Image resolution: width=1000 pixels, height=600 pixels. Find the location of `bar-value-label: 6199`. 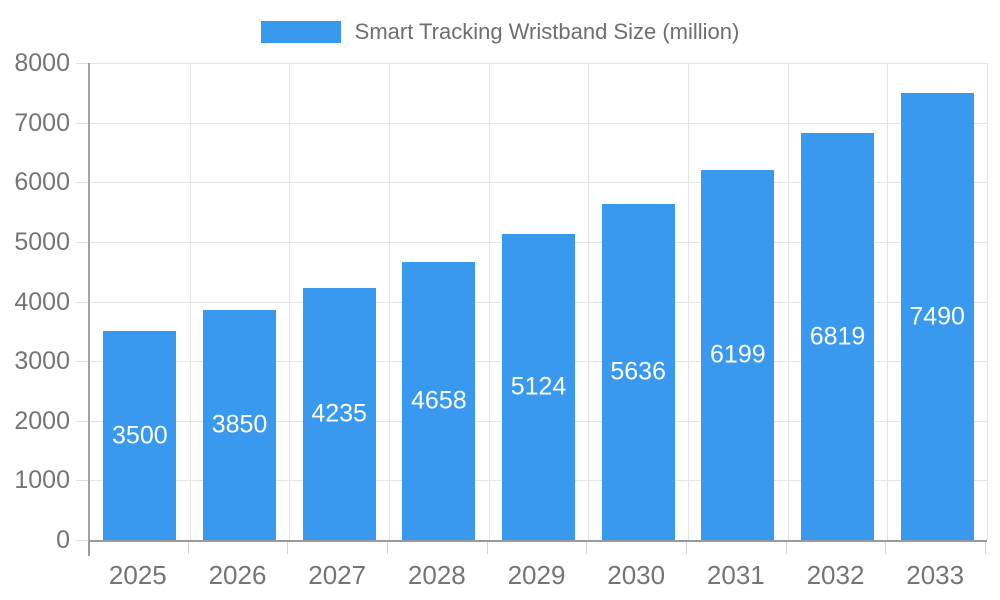

bar-value-label: 6199 is located at coordinates (738, 354).